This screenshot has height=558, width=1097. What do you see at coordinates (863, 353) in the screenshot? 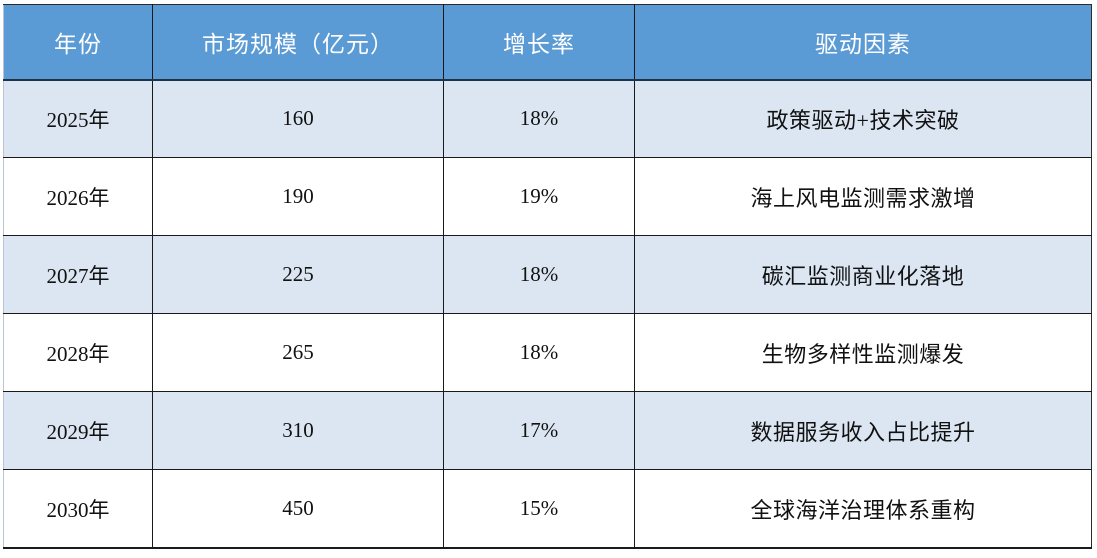
I see `cell-driver-factor: 生物多样性监测爆发` at bounding box center [863, 353].